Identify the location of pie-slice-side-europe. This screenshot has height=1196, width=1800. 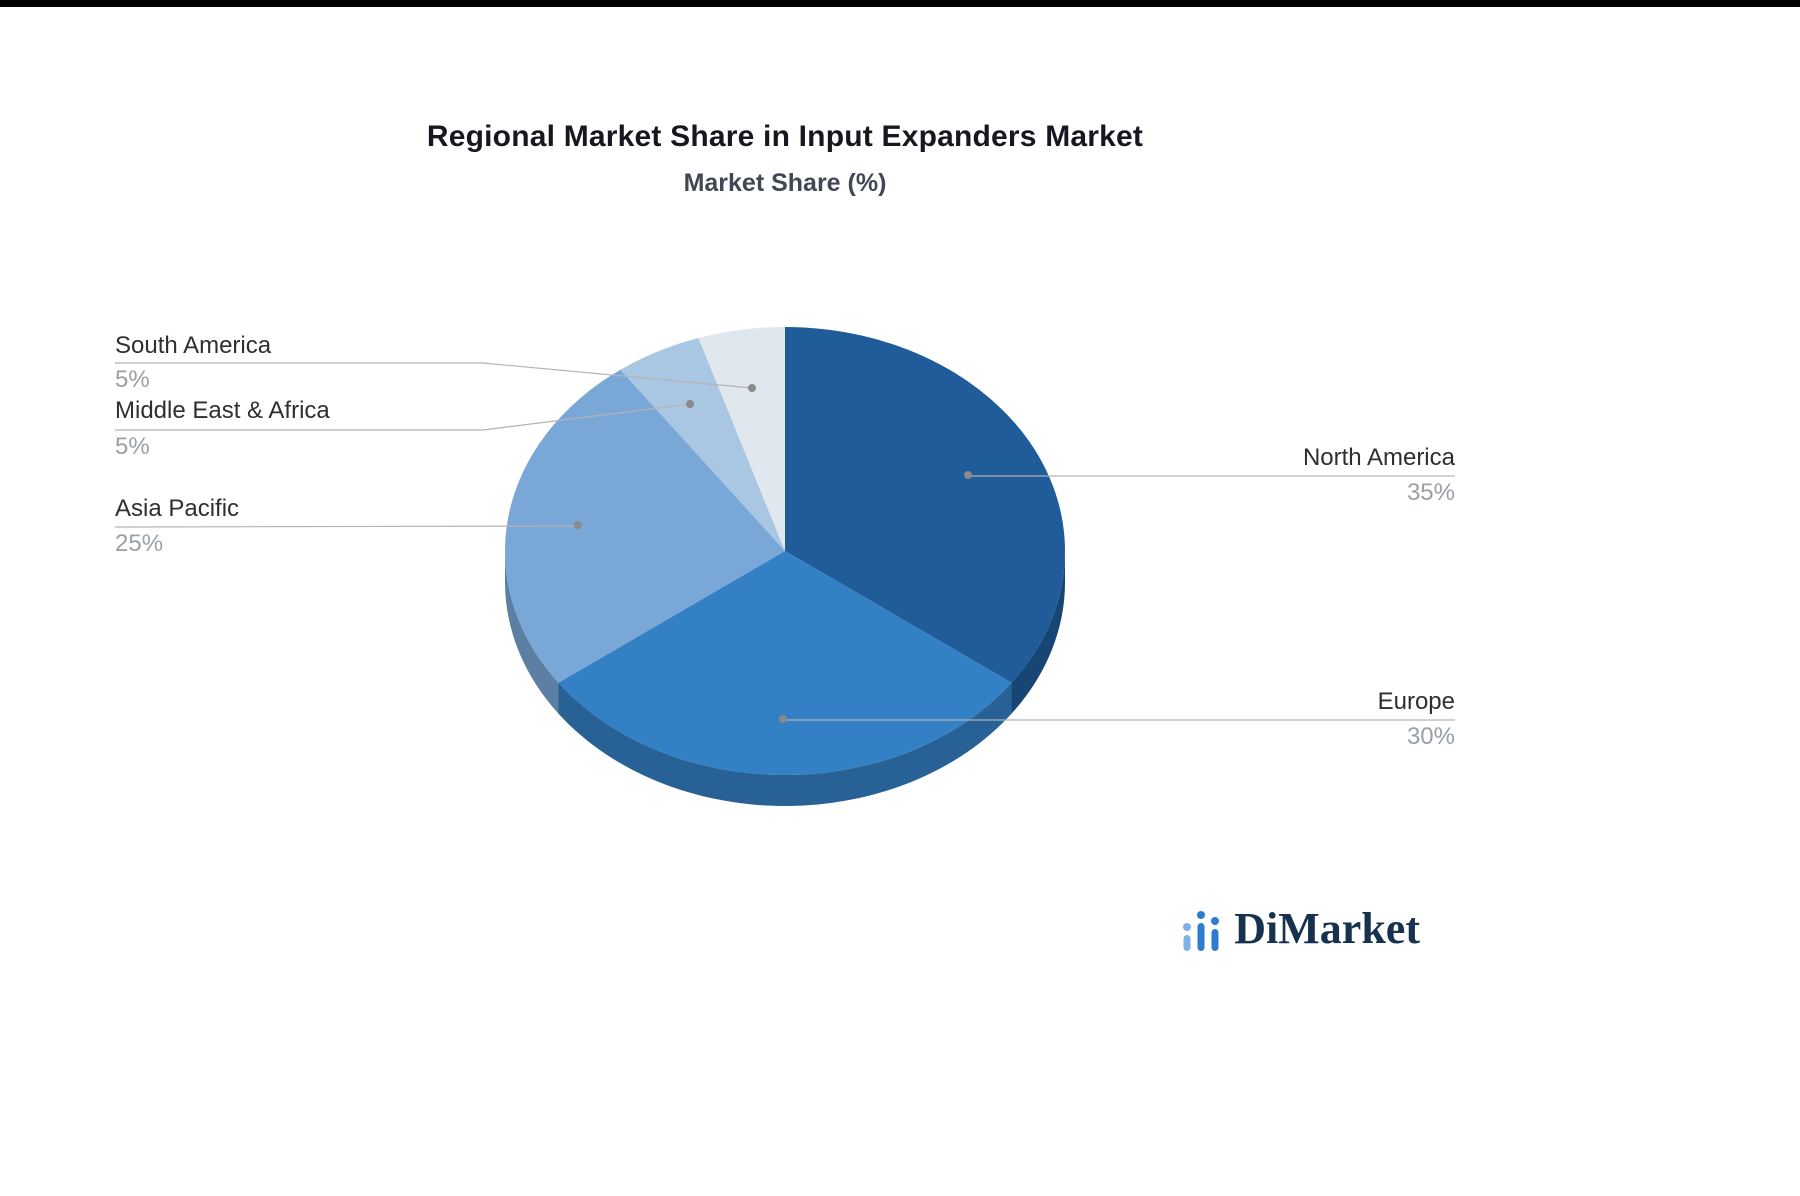
(785, 744).